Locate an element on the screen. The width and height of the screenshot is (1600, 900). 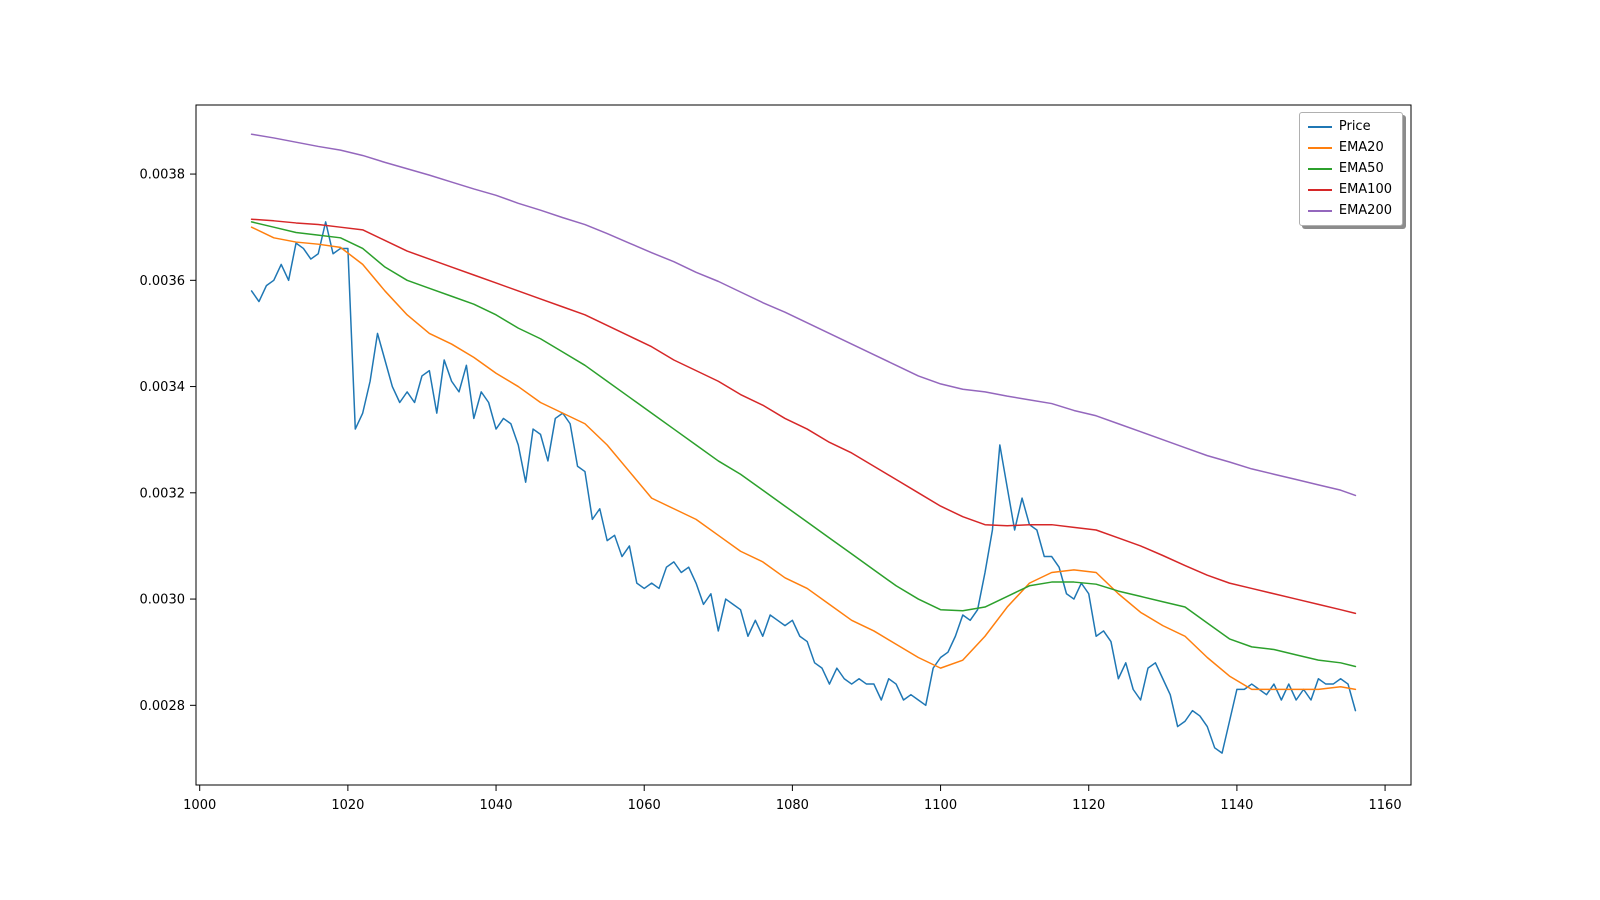
x-tick-label: 1120 is located at coordinates (1088, 805).